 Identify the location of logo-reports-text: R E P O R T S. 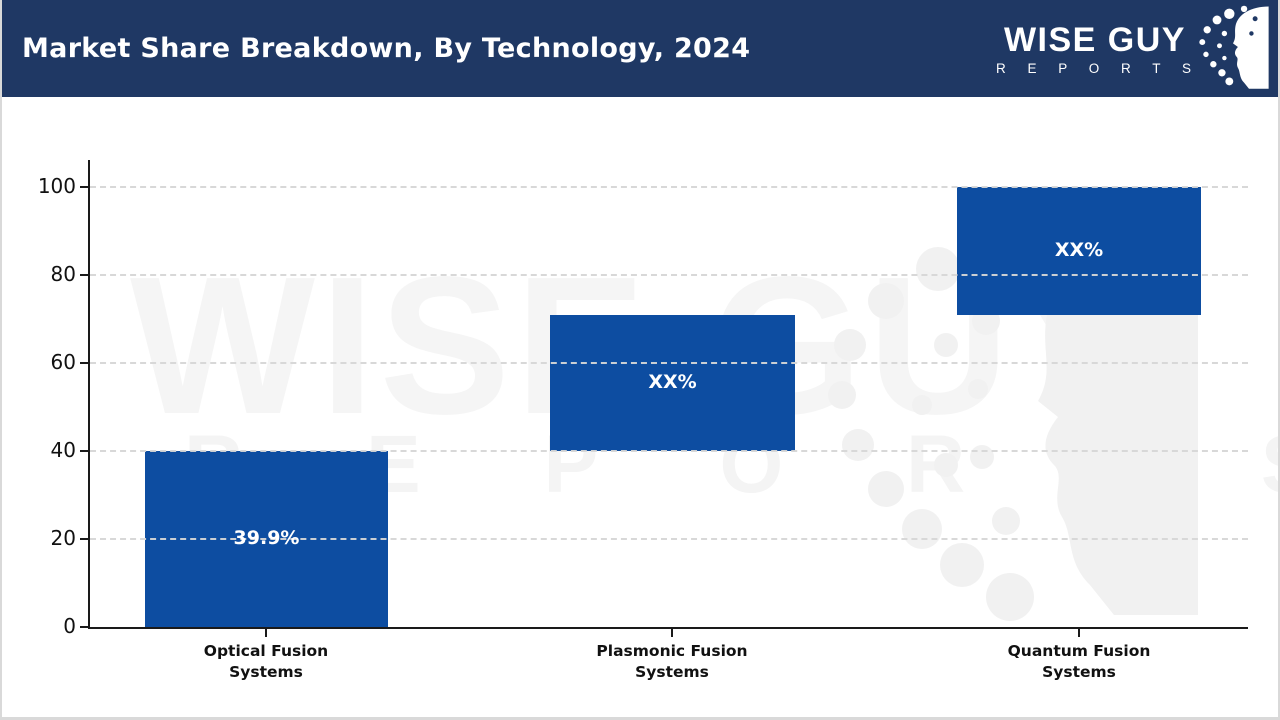
(1097, 68).